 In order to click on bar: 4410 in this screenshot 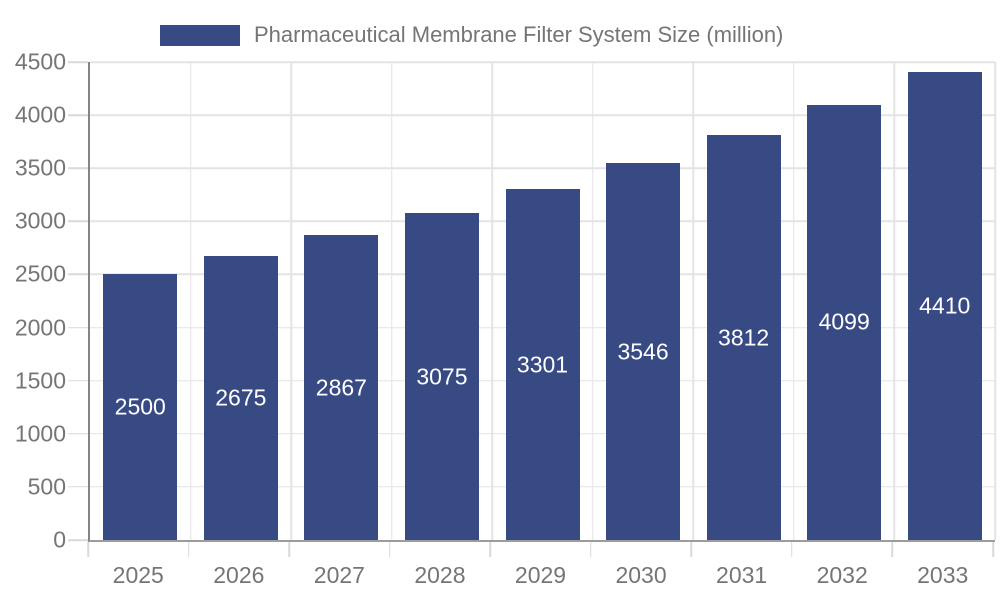, I will do `click(944, 305)`.